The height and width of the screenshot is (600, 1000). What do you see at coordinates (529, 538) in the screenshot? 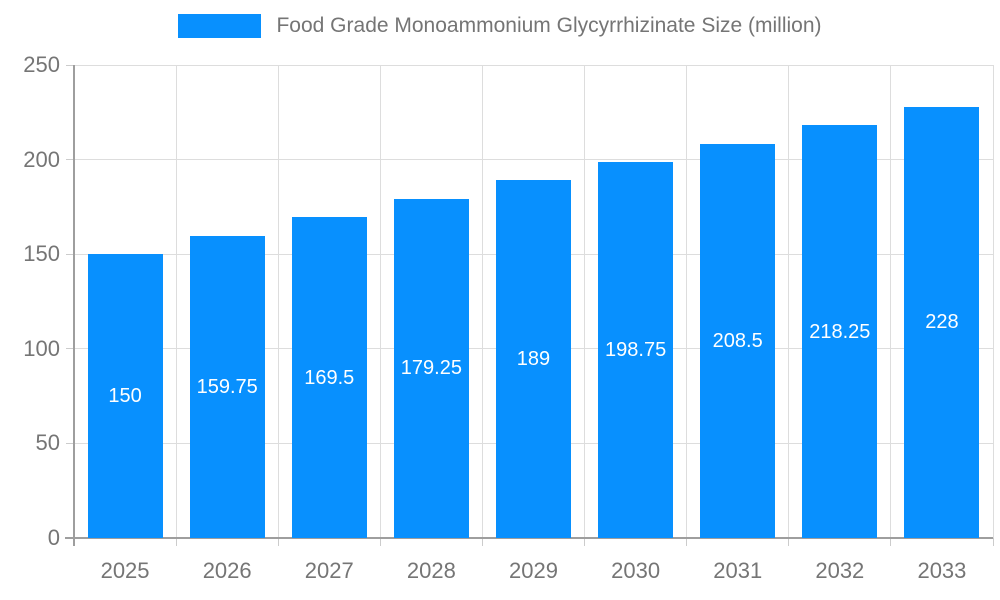
I see `x-axis-line` at bounding box center [529, 538].